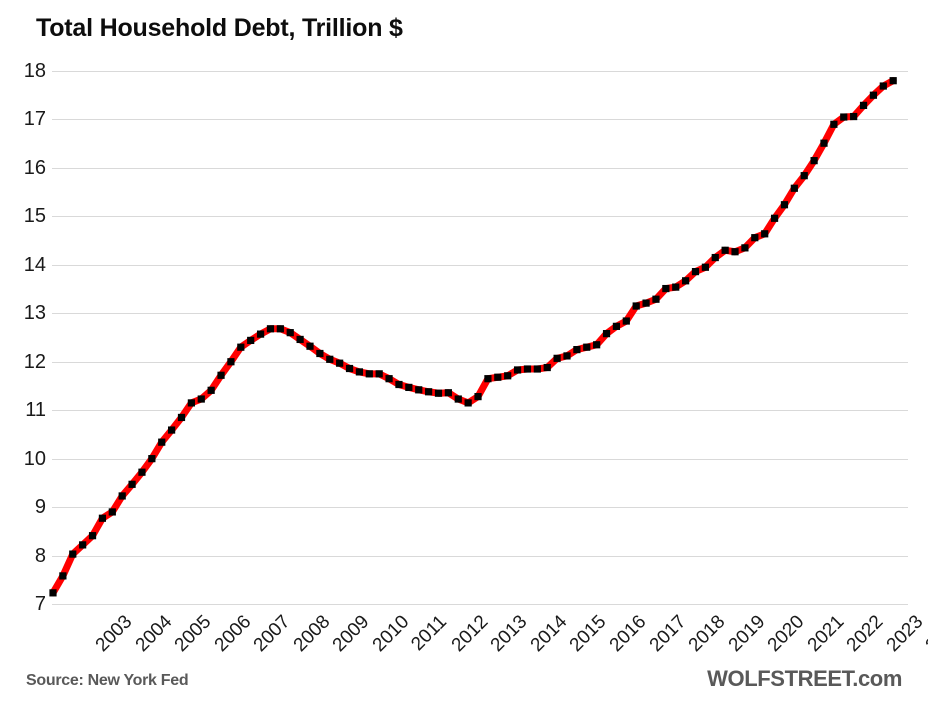 This screenshot has height=709, width=928. Describe the element at coordinates (628, 634) in the screenshot. I see `x-tick-label: 2016` at that location.